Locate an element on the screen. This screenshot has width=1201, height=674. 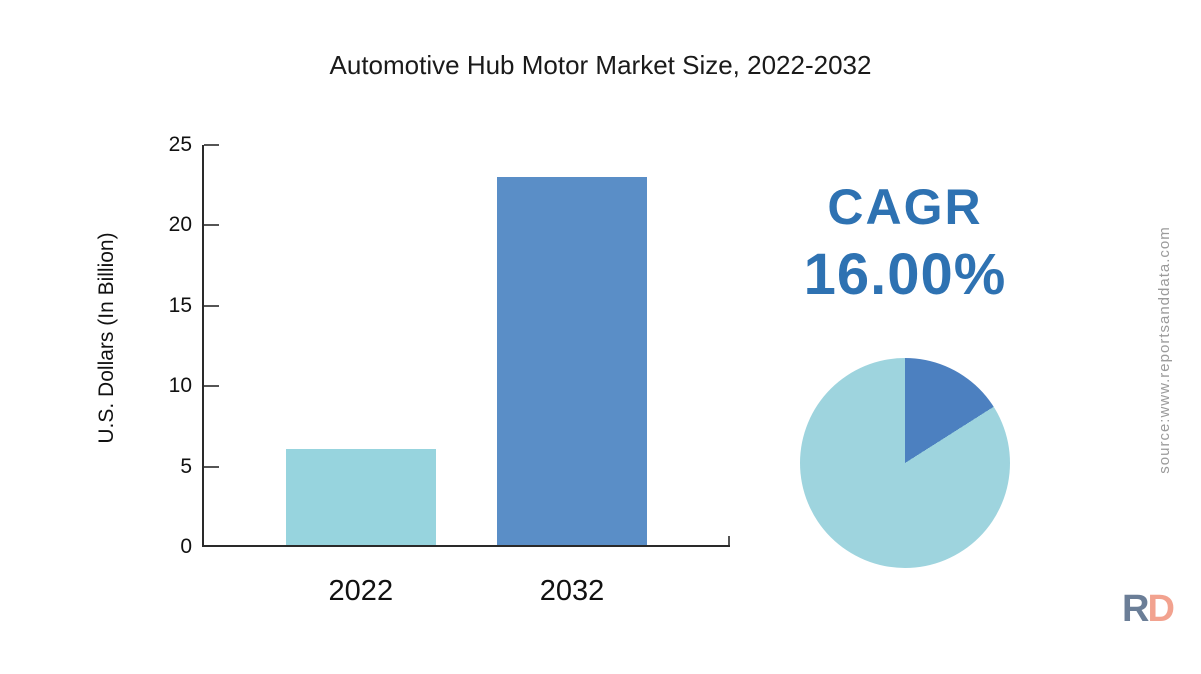
logo-letter-r: R is located at coordinates (1135, 609).